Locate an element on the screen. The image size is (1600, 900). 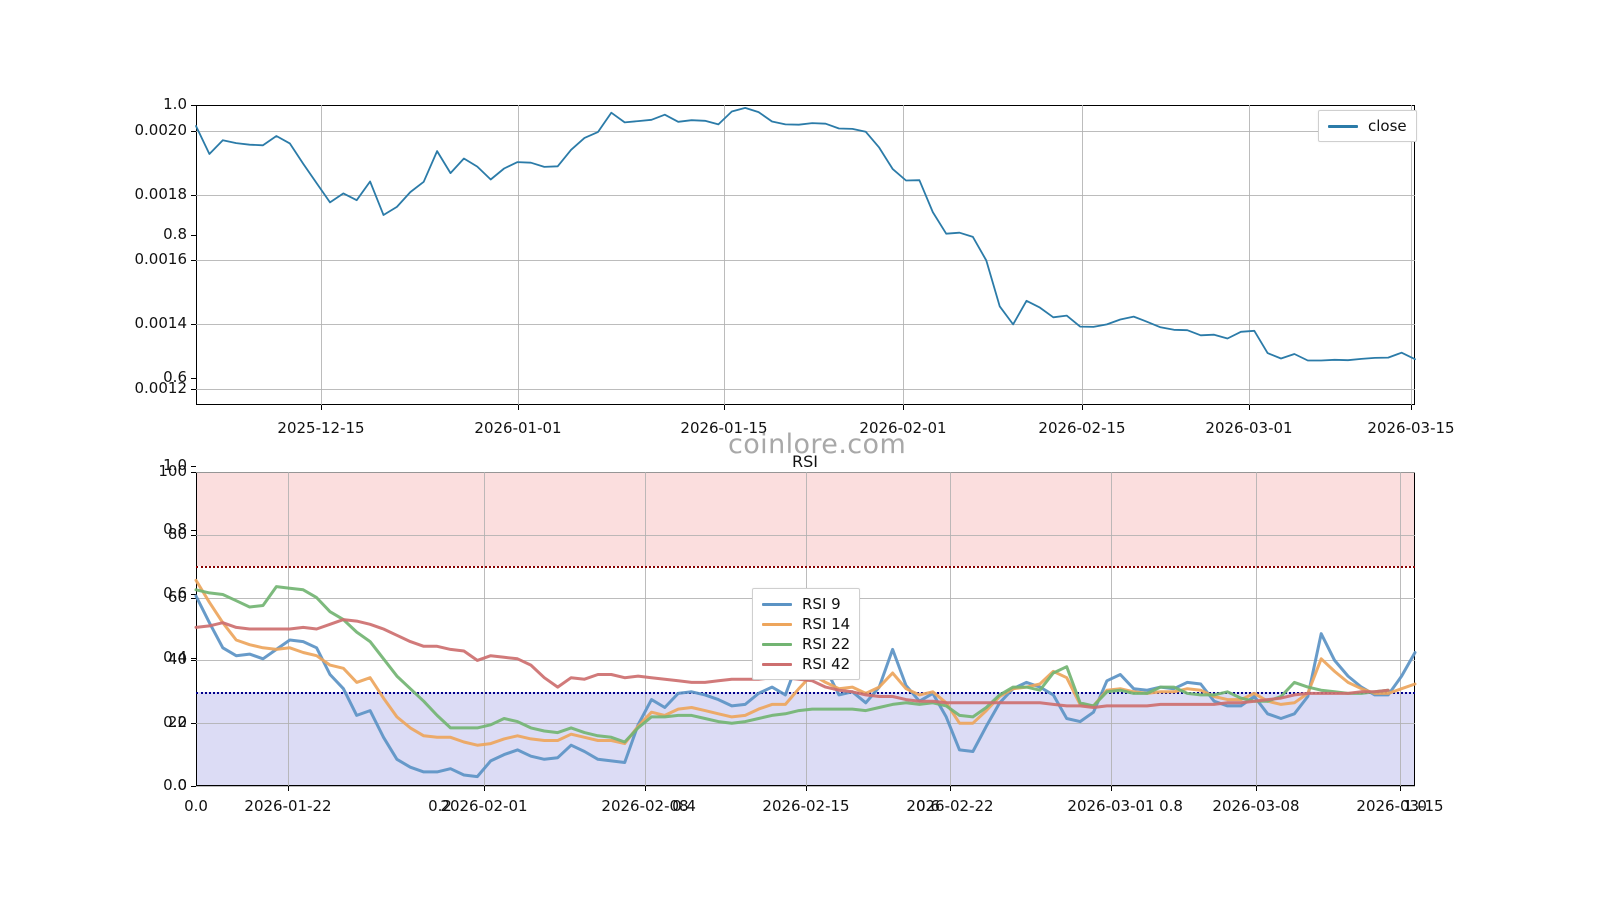
price-x-tick-label: 2026-01-01 is located at coordinates (518, 428).